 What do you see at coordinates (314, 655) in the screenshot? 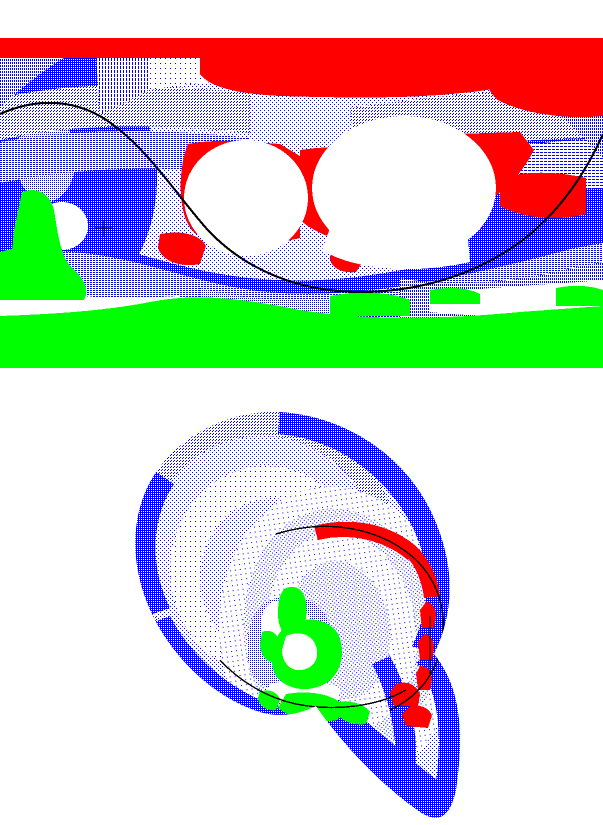
I see `green-wedge-region` at bounding box center [314, 655].